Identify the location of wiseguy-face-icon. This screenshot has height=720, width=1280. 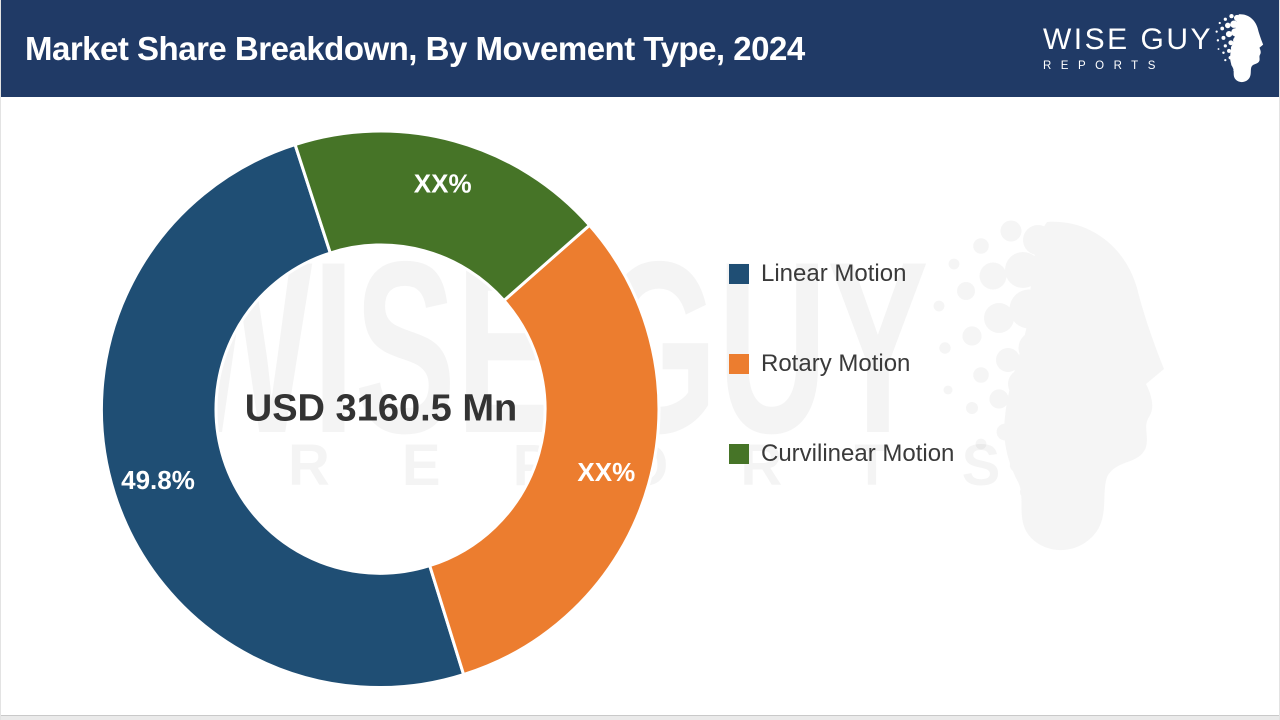
(1239, 47).